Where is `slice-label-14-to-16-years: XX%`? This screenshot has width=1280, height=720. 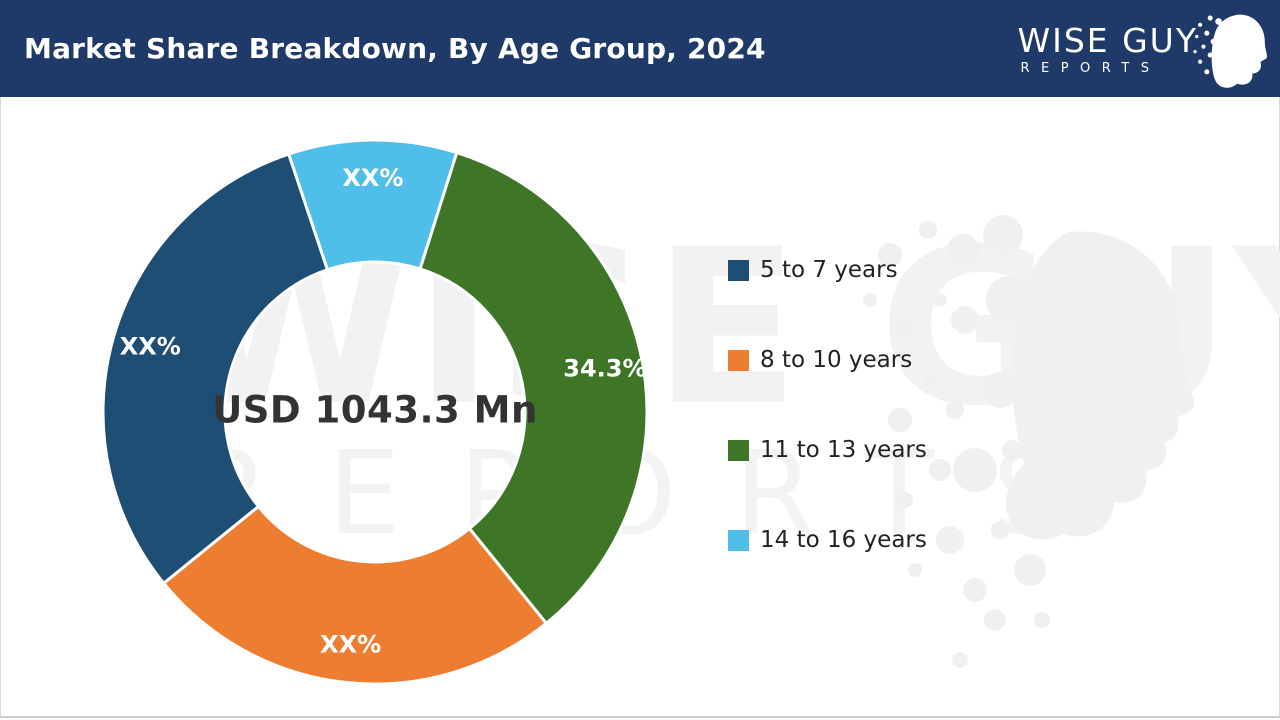
slice-label-14-to-16-years: XX% is located at coordinates (372, 178).